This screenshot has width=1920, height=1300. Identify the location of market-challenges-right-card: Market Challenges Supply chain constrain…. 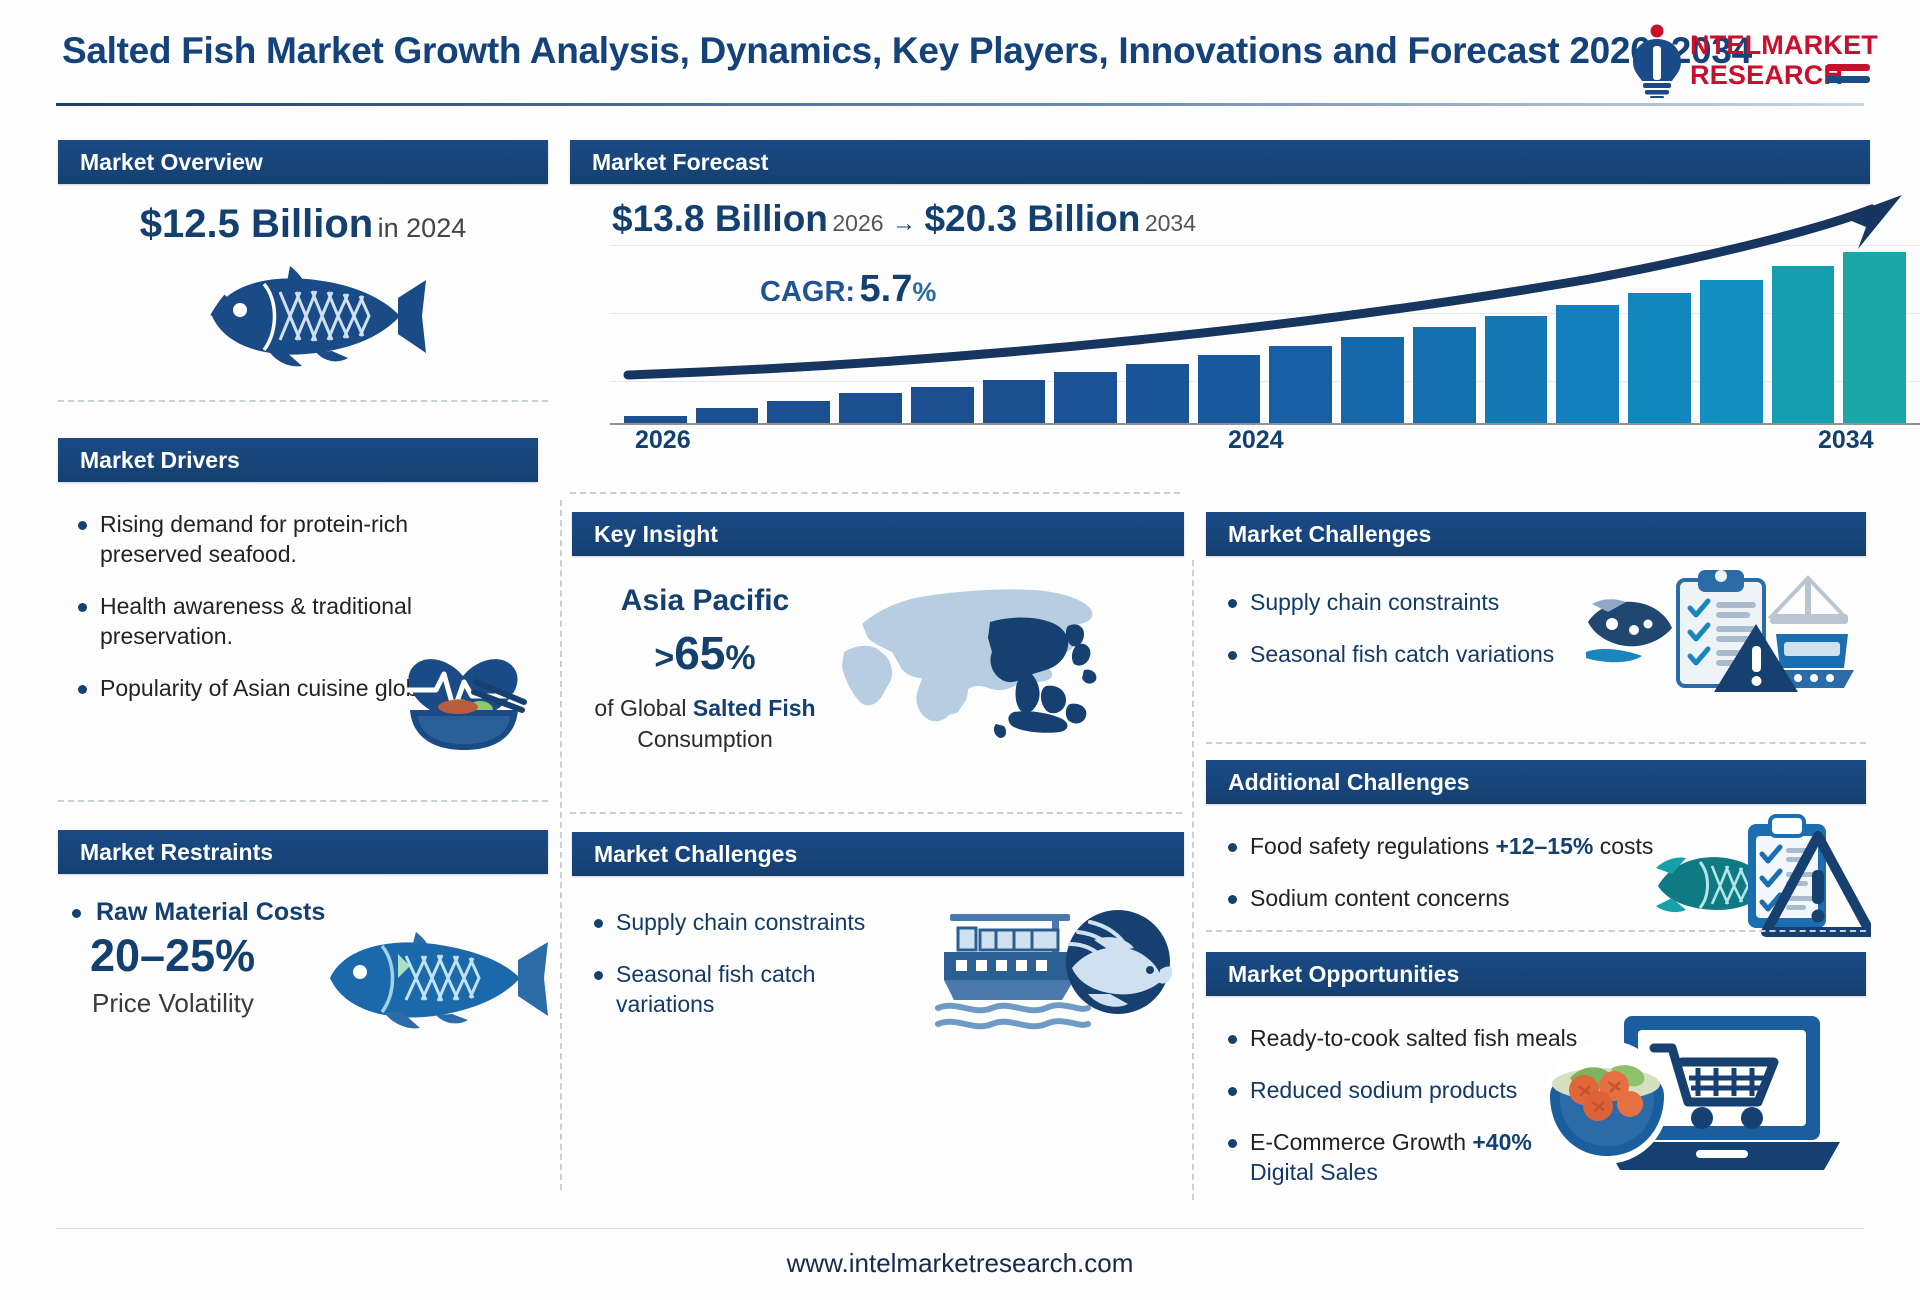
(1536, 627).